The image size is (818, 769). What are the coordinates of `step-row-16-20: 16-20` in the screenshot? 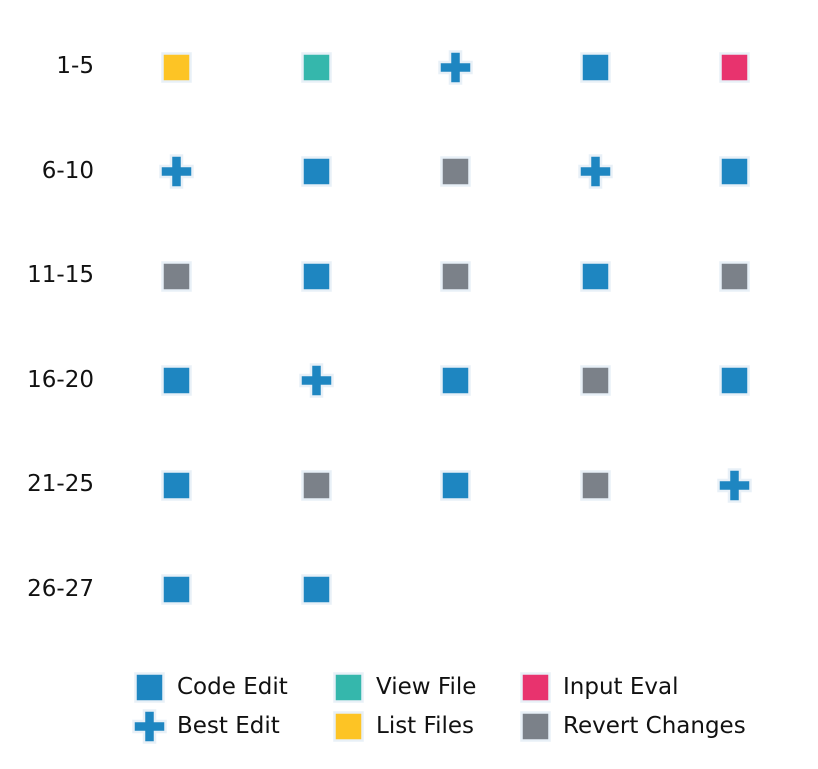 It's located at (402, 381).